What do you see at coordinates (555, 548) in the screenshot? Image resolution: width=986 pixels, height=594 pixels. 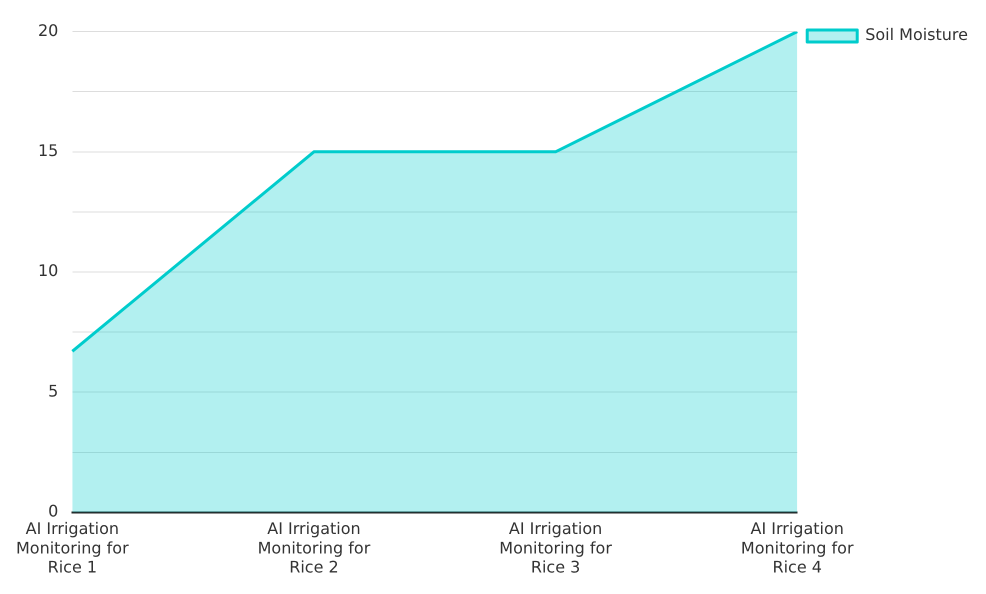 I see `x-tick-label: AI Irrigation Monitoring for Rice 3` at bounding box center [555, 548].